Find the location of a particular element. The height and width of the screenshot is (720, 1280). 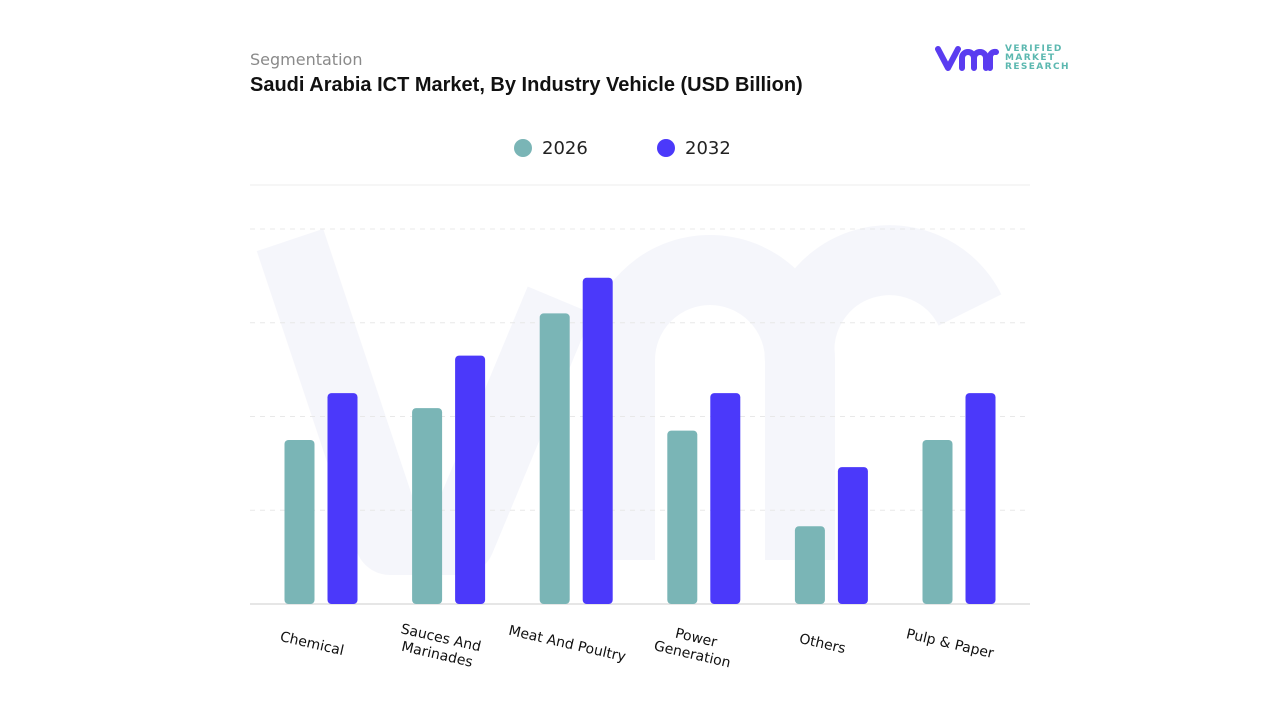

x-tick-label: Sauces AndMarinades is located at coordinates (438, 646).